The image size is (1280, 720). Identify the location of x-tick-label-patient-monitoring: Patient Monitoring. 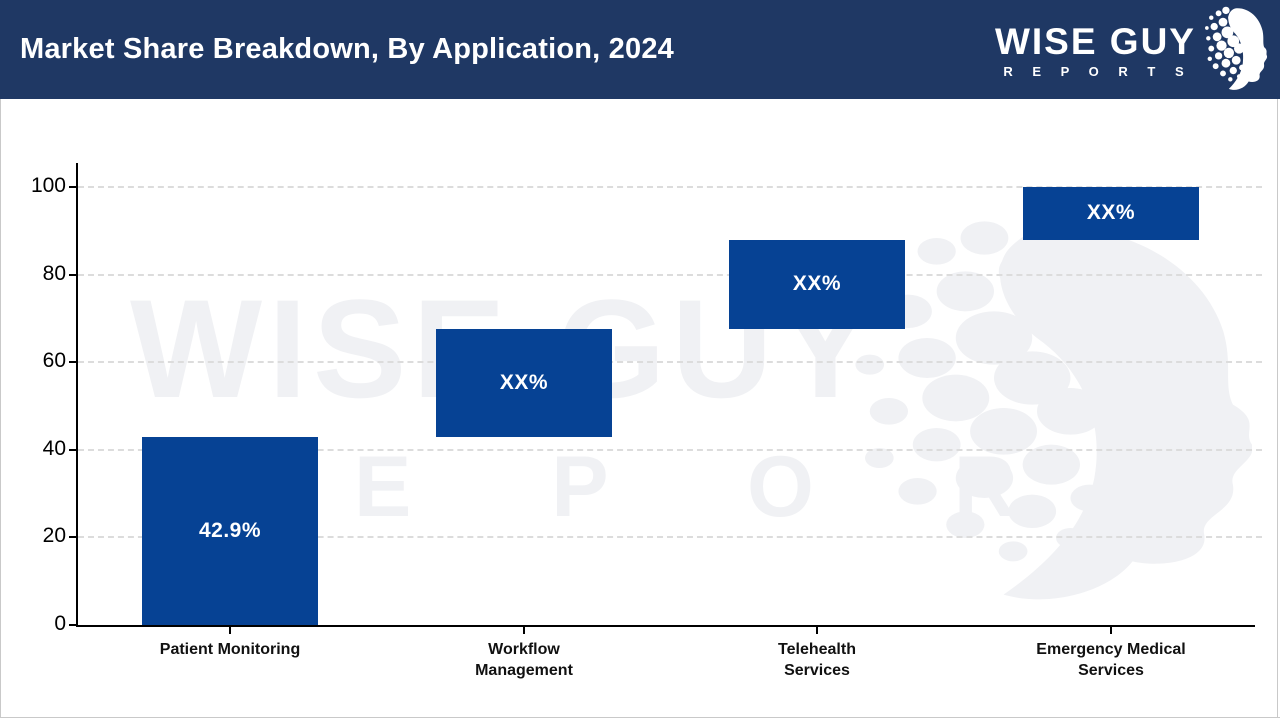
(230, 649).